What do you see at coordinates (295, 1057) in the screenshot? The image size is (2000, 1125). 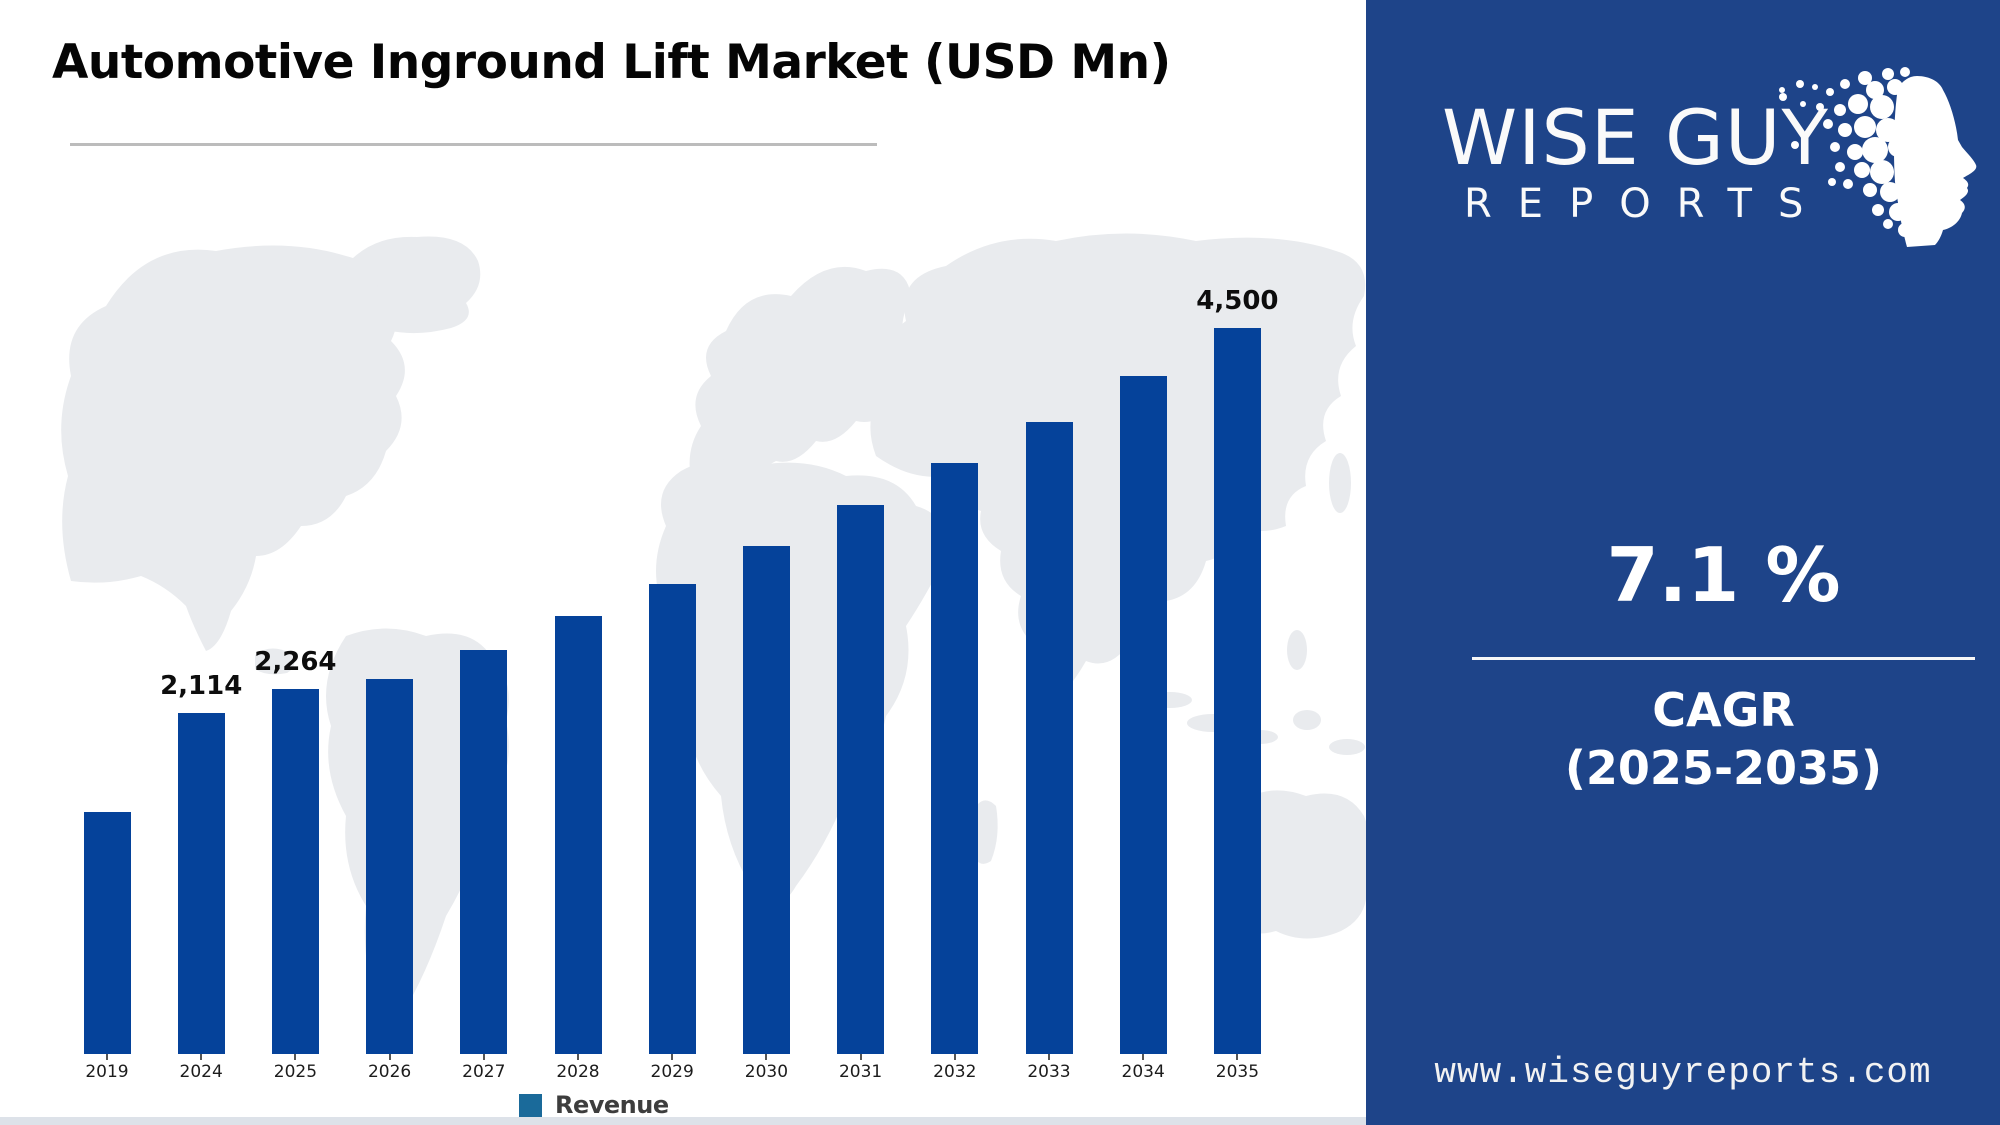 I see `x-tick-2025` at bounding box center [295, 1057].